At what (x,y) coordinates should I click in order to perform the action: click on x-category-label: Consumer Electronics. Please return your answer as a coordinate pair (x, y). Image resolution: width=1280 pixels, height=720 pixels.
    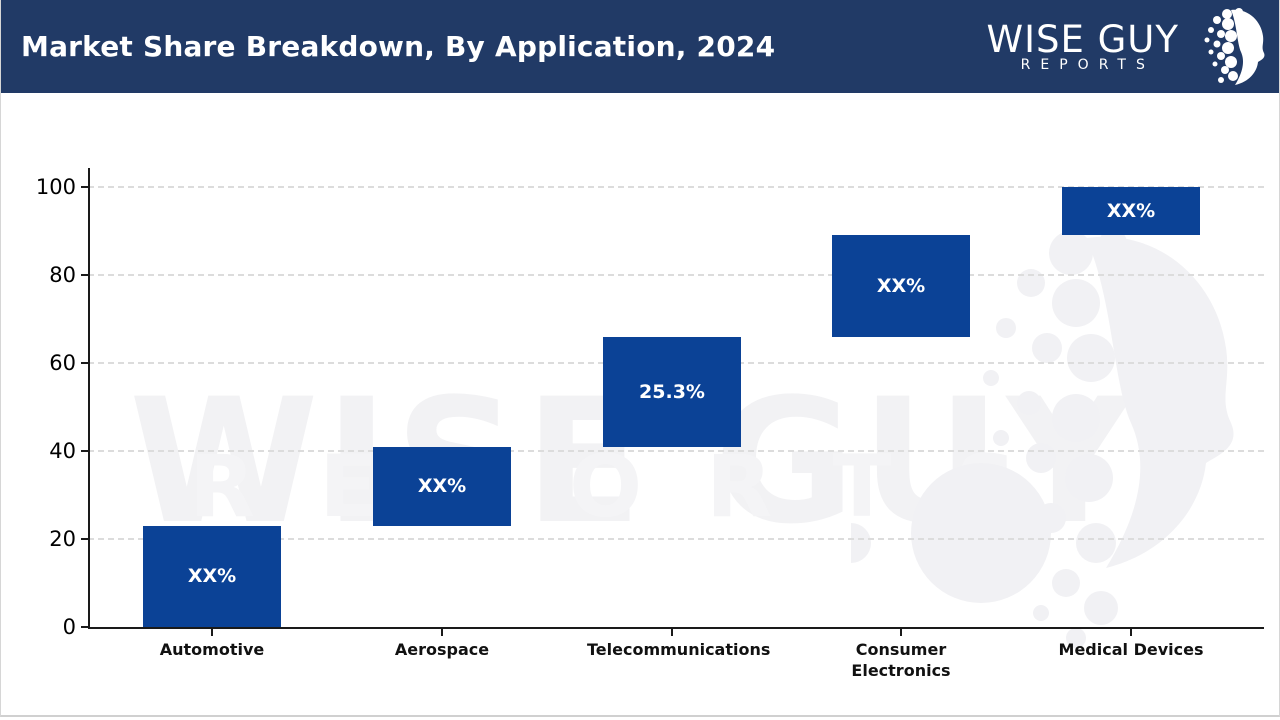
    Looking at the image, I should click on (901, 660).